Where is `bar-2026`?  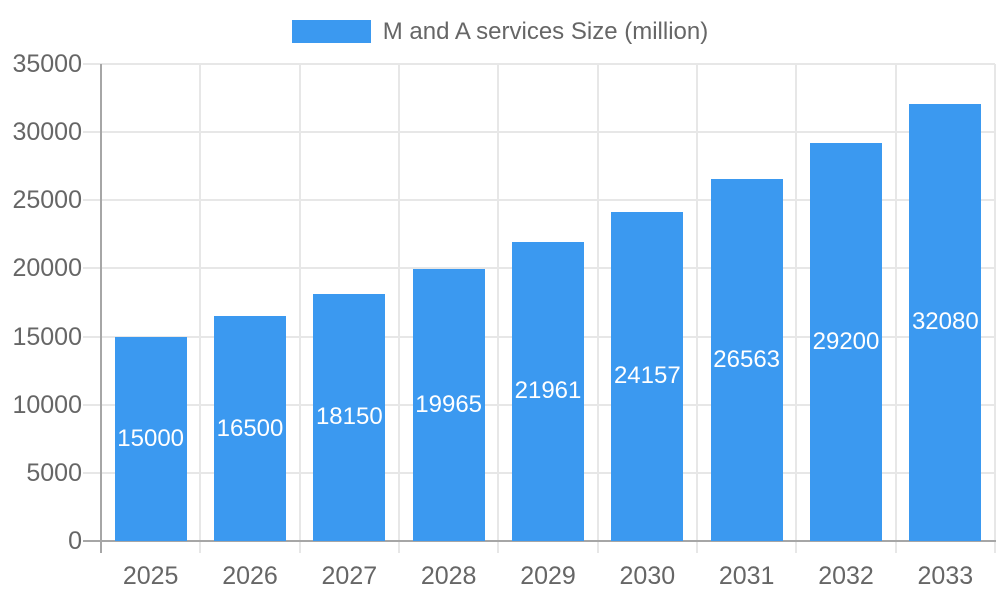 bar-2026 is located at coordinates (250, 428).